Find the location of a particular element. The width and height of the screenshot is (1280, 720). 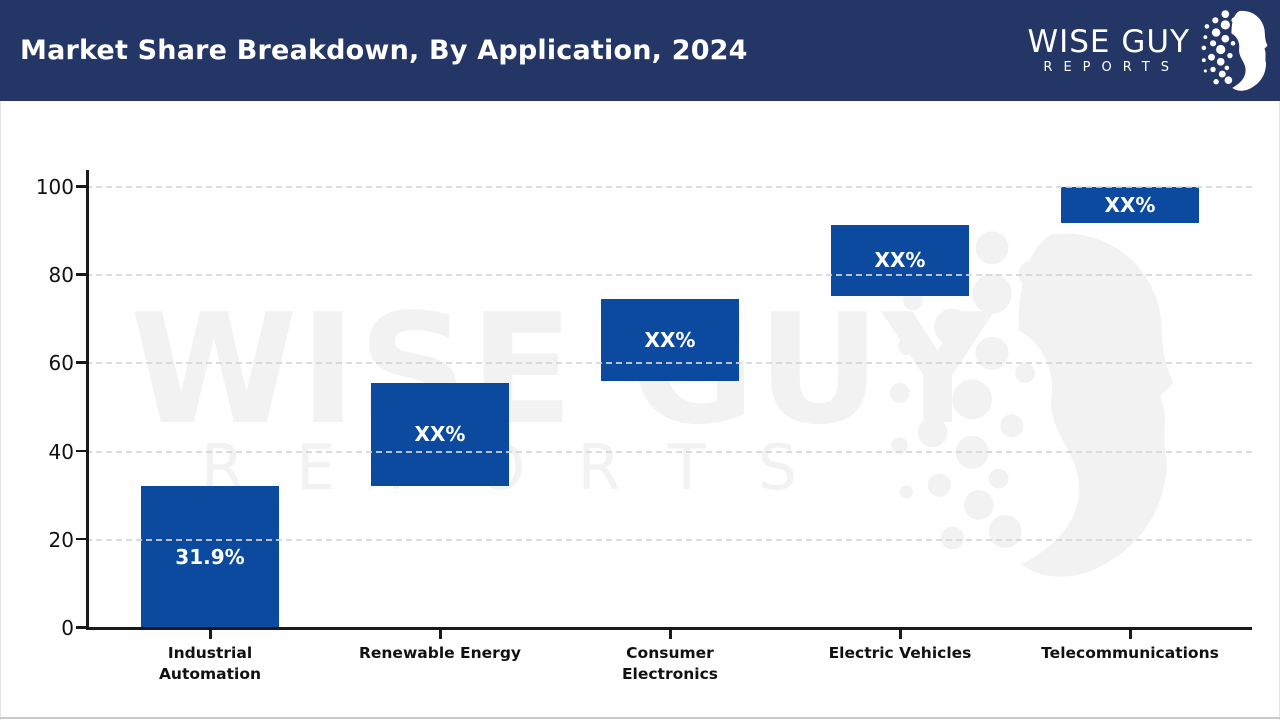

bar-consumer-electronics: XX% is located at coordinates (670, 340).